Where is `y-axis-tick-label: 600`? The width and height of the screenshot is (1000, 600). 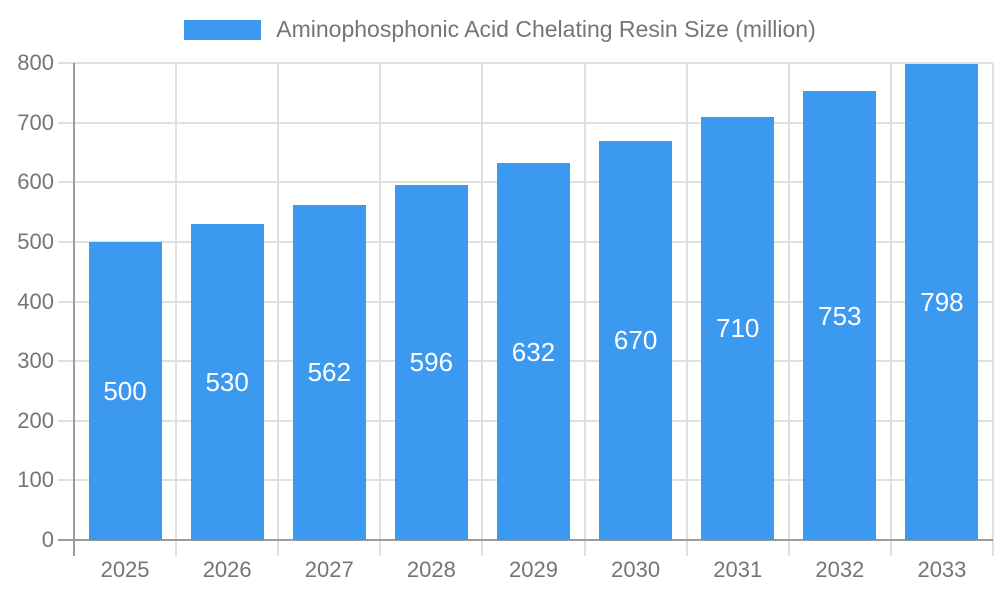 y-axis-tick-label: 600 is located at coordinates (35, 182).